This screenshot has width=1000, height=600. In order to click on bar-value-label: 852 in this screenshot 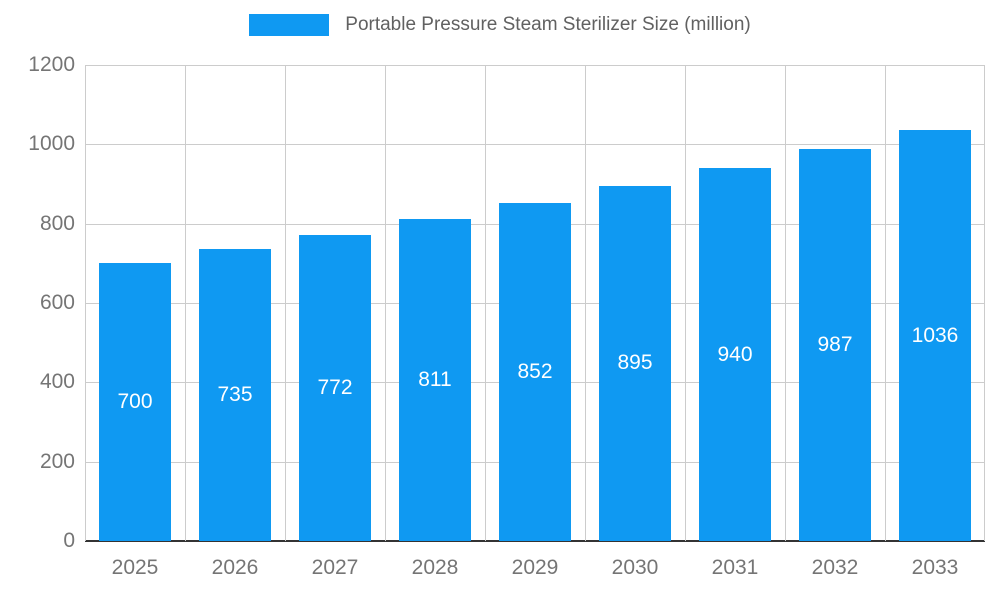, I will do `click(535, 372)`.